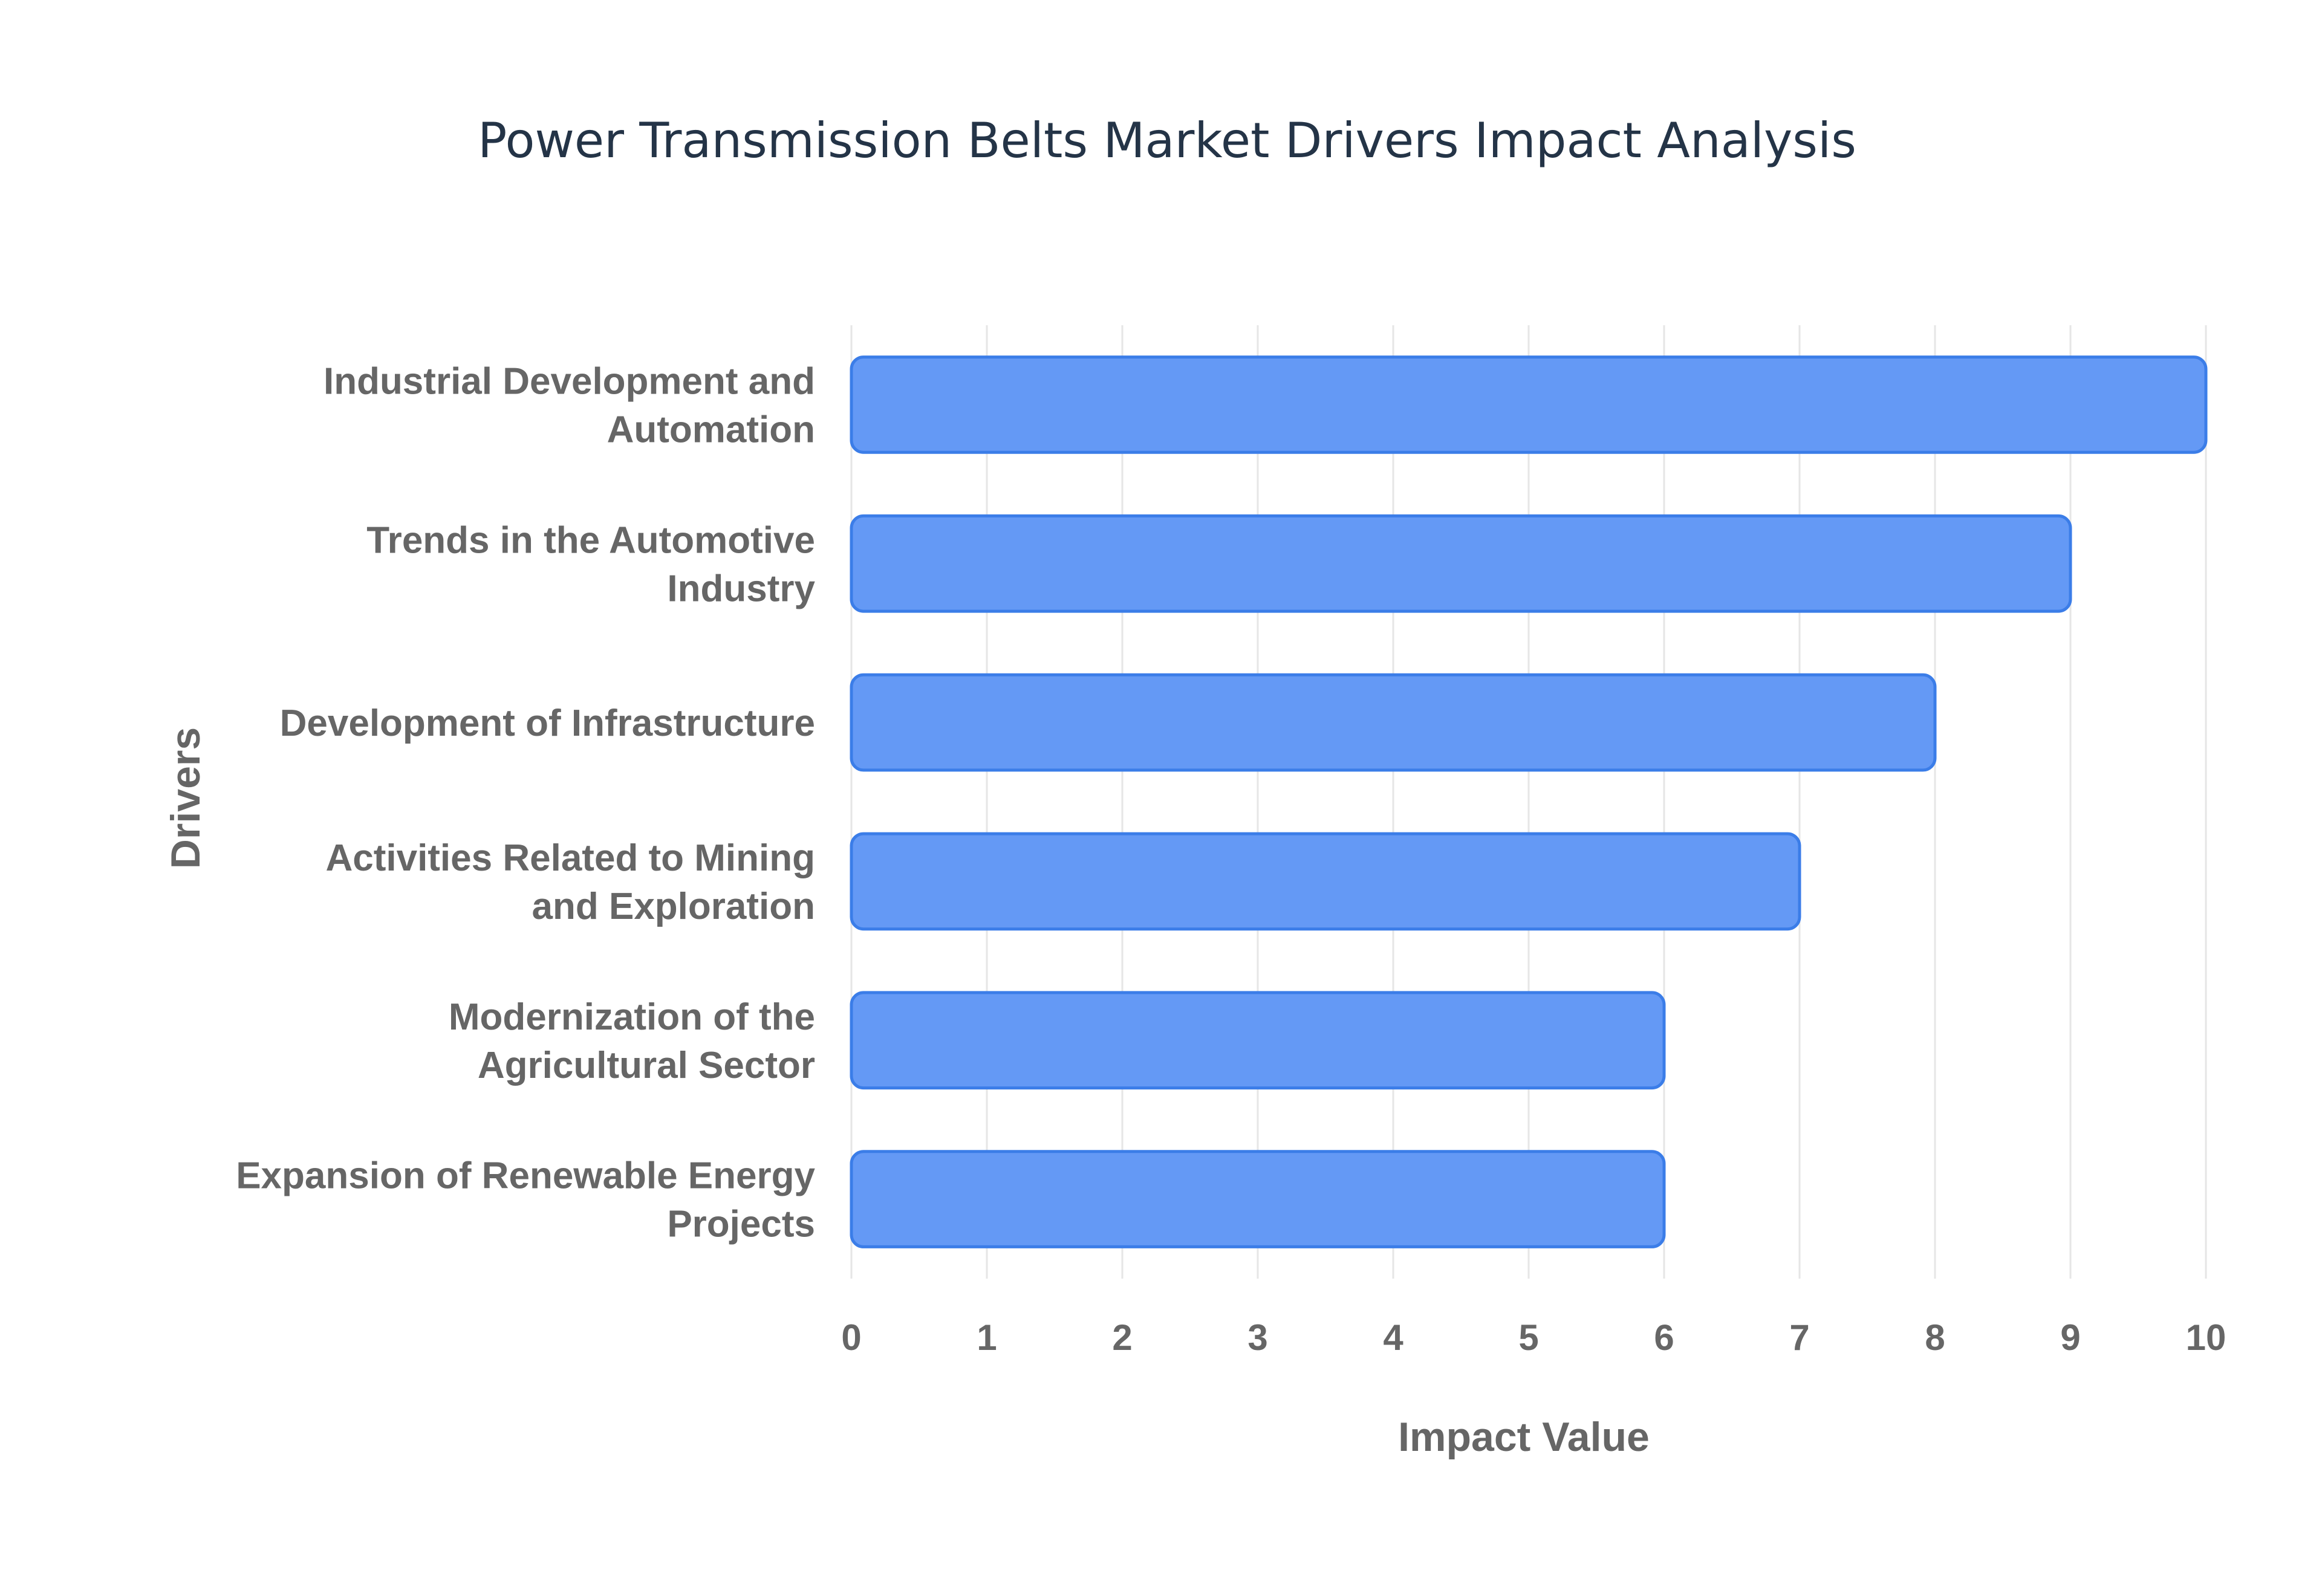 This screenshot has width=2322, height=1596. Describe the element at coordinates (569, 405) in the screenshot. I see `category-label: Industrial Development and Automation` at that location.